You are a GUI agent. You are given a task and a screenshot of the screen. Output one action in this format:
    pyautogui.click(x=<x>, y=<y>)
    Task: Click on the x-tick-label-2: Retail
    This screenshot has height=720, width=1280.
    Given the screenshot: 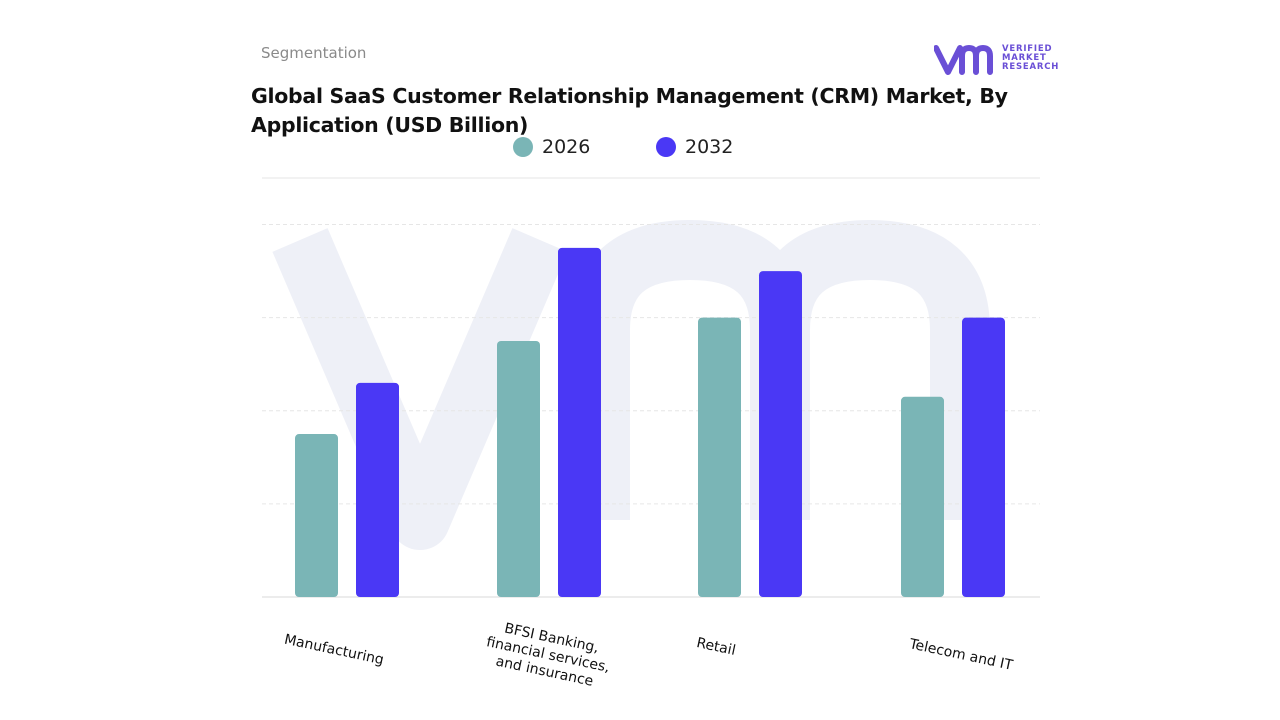 What is the action you would take?
    pyautogui.click(x=716, y=647)
    